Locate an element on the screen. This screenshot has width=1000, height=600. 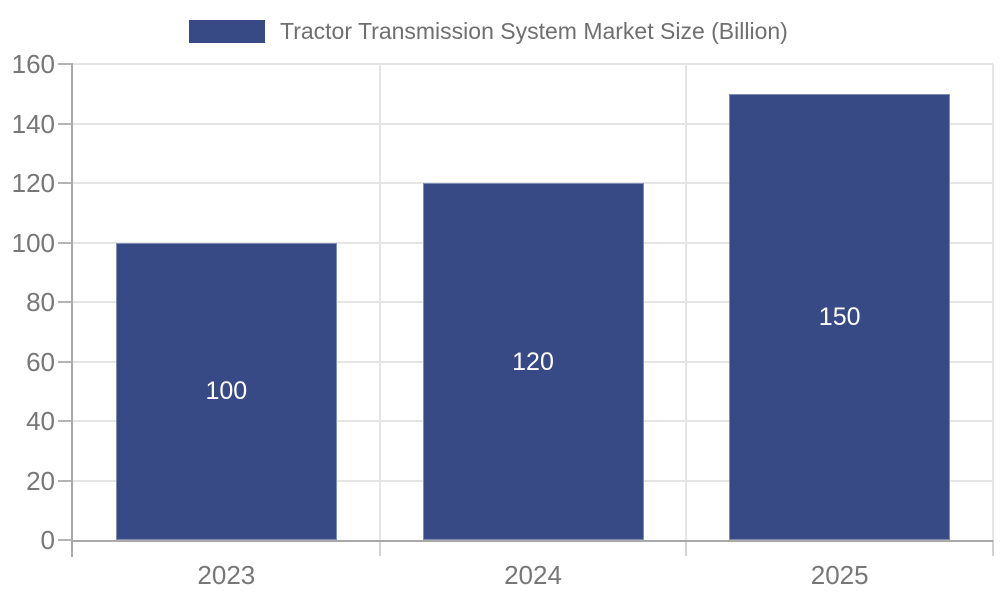
y-tick-label: 100 is located at coordinates (33, 242).